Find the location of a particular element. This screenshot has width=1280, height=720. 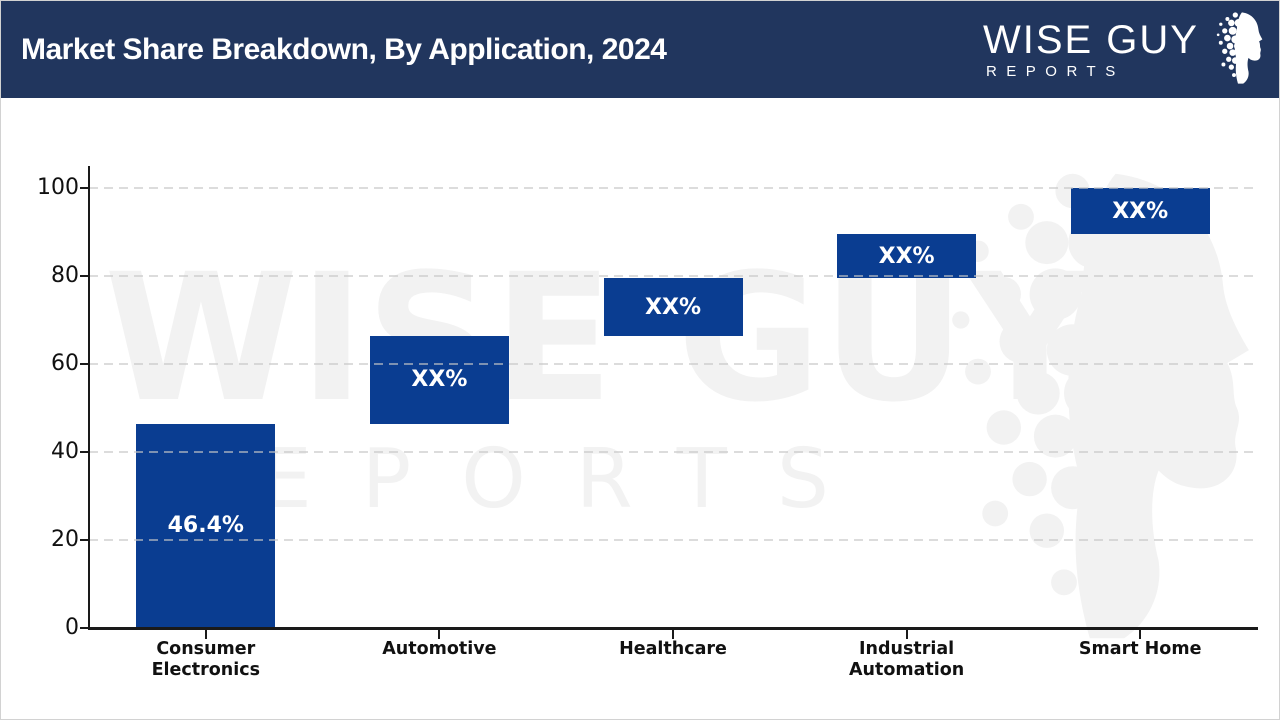

category-label-industrial-automation: Industrial Automation is located at coordinates (906, 660).